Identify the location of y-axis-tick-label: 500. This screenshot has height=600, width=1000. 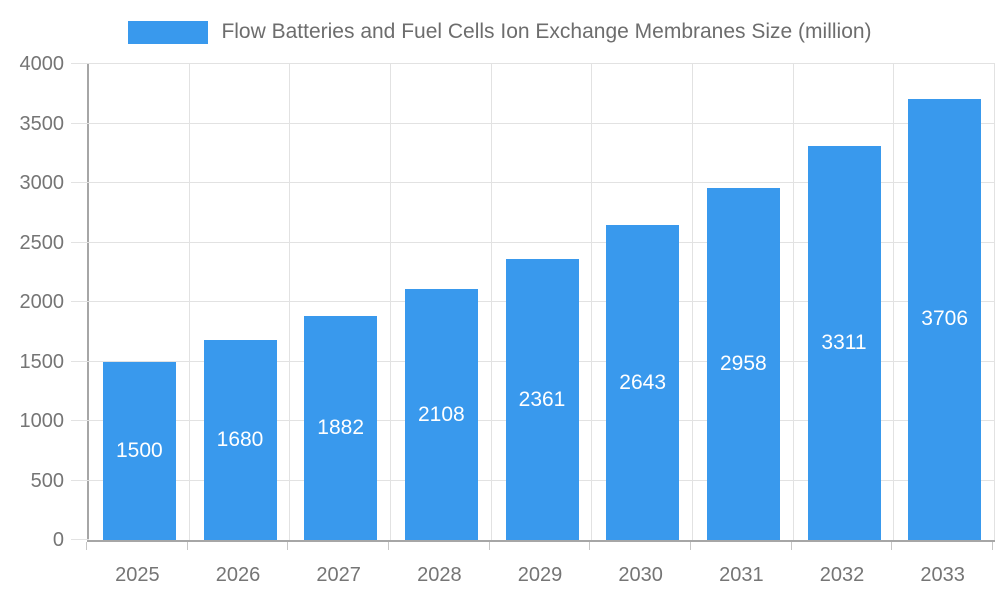
(47, 480).